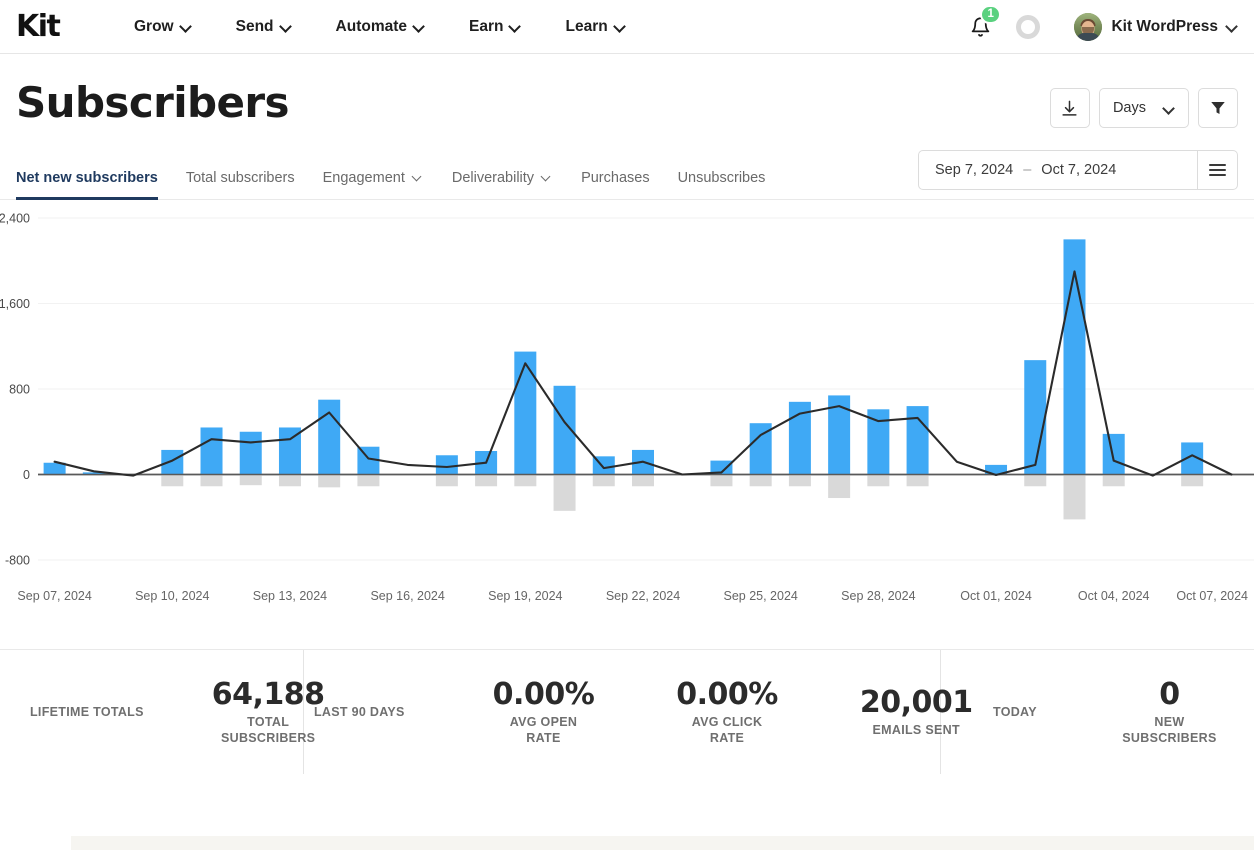 This screenshot has height=850, width=1254. Describe the element at coordinates (15, 219) in the screenshot. I see `y-axis-tick-label: 2,400` at that location.